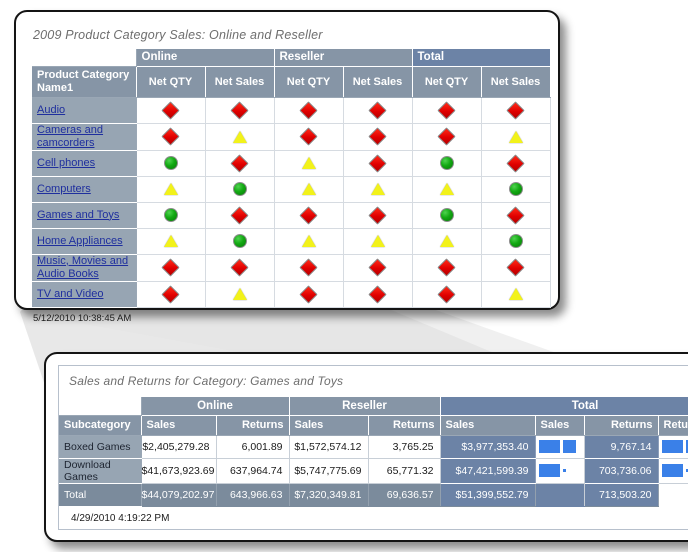 This screenshot has height=552, width=688. I want to click on column-header-online-returns: Returns, so click(253, 425).